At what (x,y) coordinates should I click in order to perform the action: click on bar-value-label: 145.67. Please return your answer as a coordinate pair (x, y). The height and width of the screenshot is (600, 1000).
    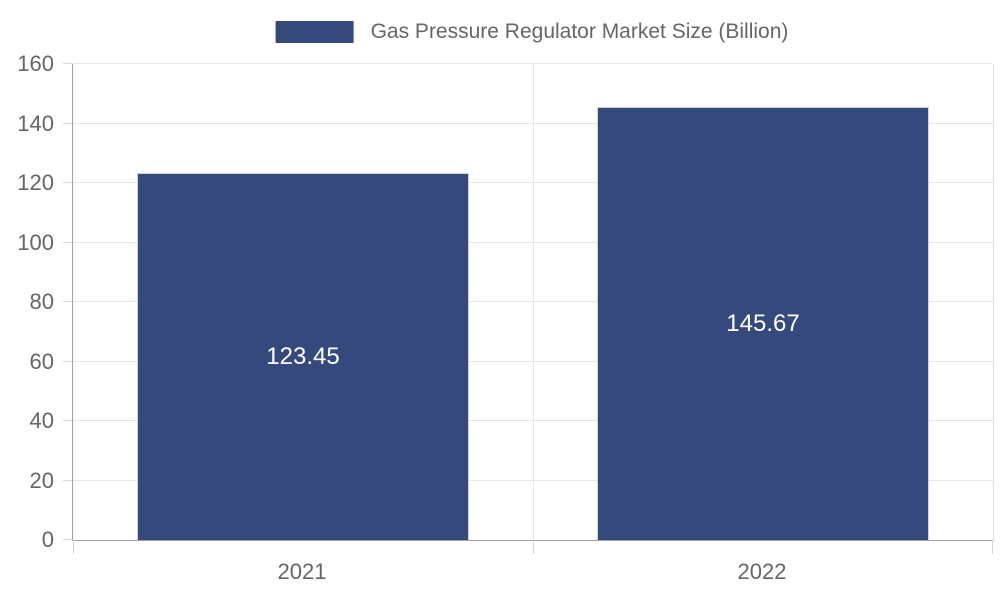
    Looking at the image, I should click on (763, 323).